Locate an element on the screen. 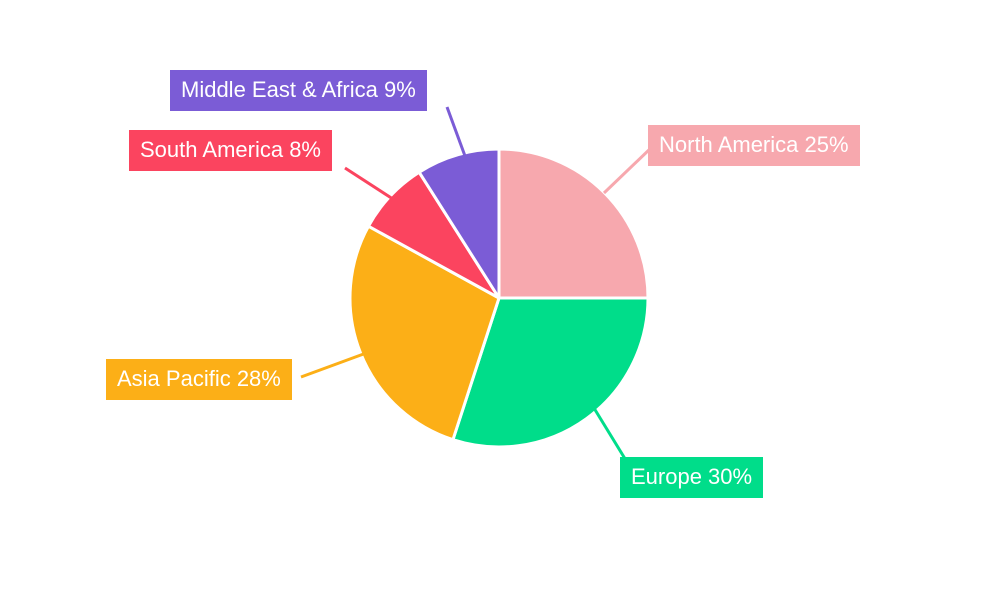  leader-line-asia-pacific is located at coordinates (335, 364).